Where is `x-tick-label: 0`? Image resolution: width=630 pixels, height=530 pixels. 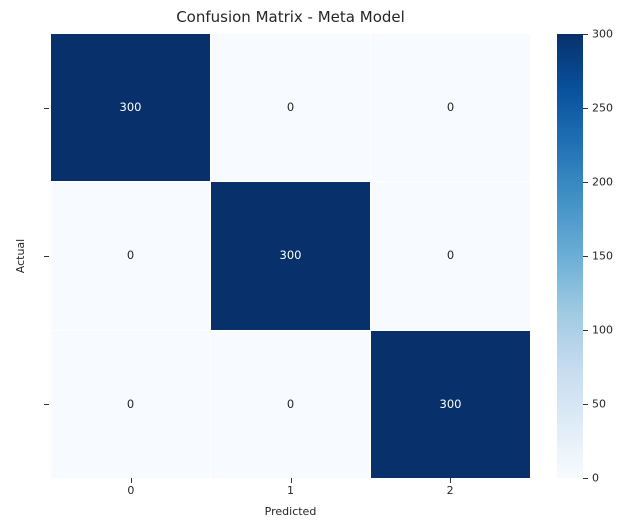
x-tick-label: 0 is located at coordinates (131, 490).